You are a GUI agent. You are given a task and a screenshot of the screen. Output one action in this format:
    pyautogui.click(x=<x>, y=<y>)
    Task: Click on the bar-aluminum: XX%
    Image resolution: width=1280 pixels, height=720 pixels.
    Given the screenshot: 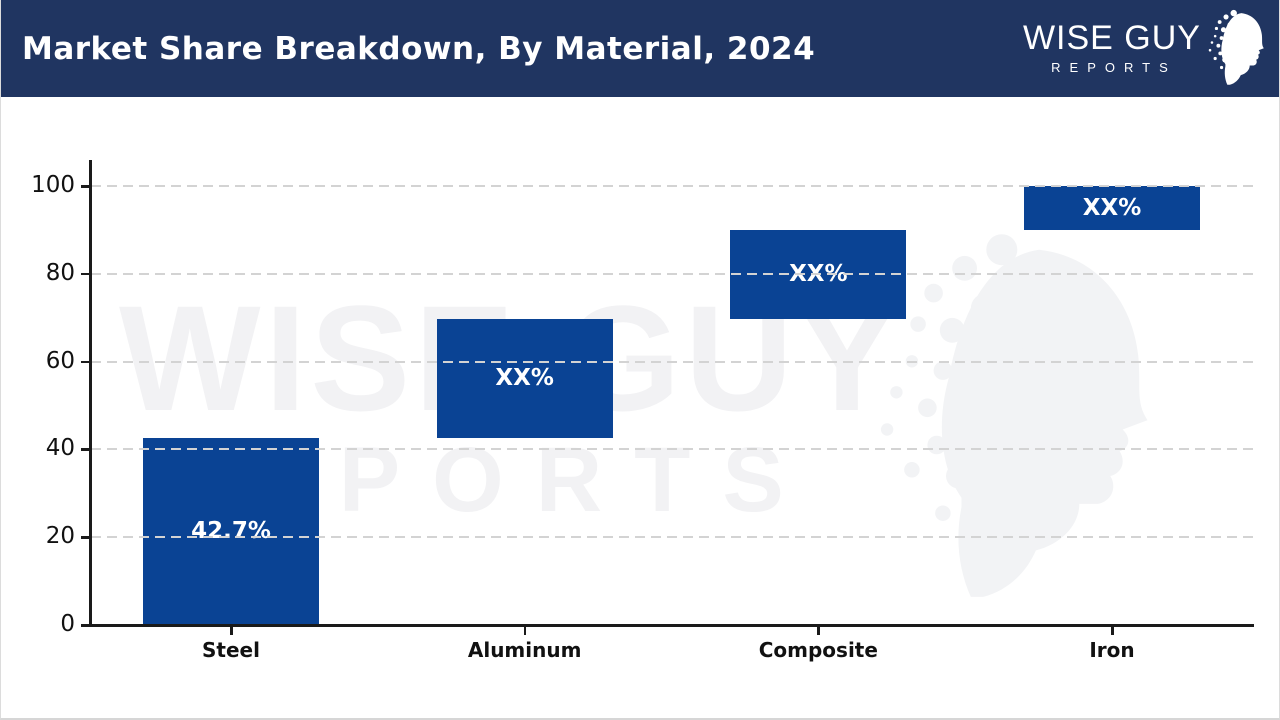 What is the action you would take?
    pyautogui.click(x=524, y=378)
    